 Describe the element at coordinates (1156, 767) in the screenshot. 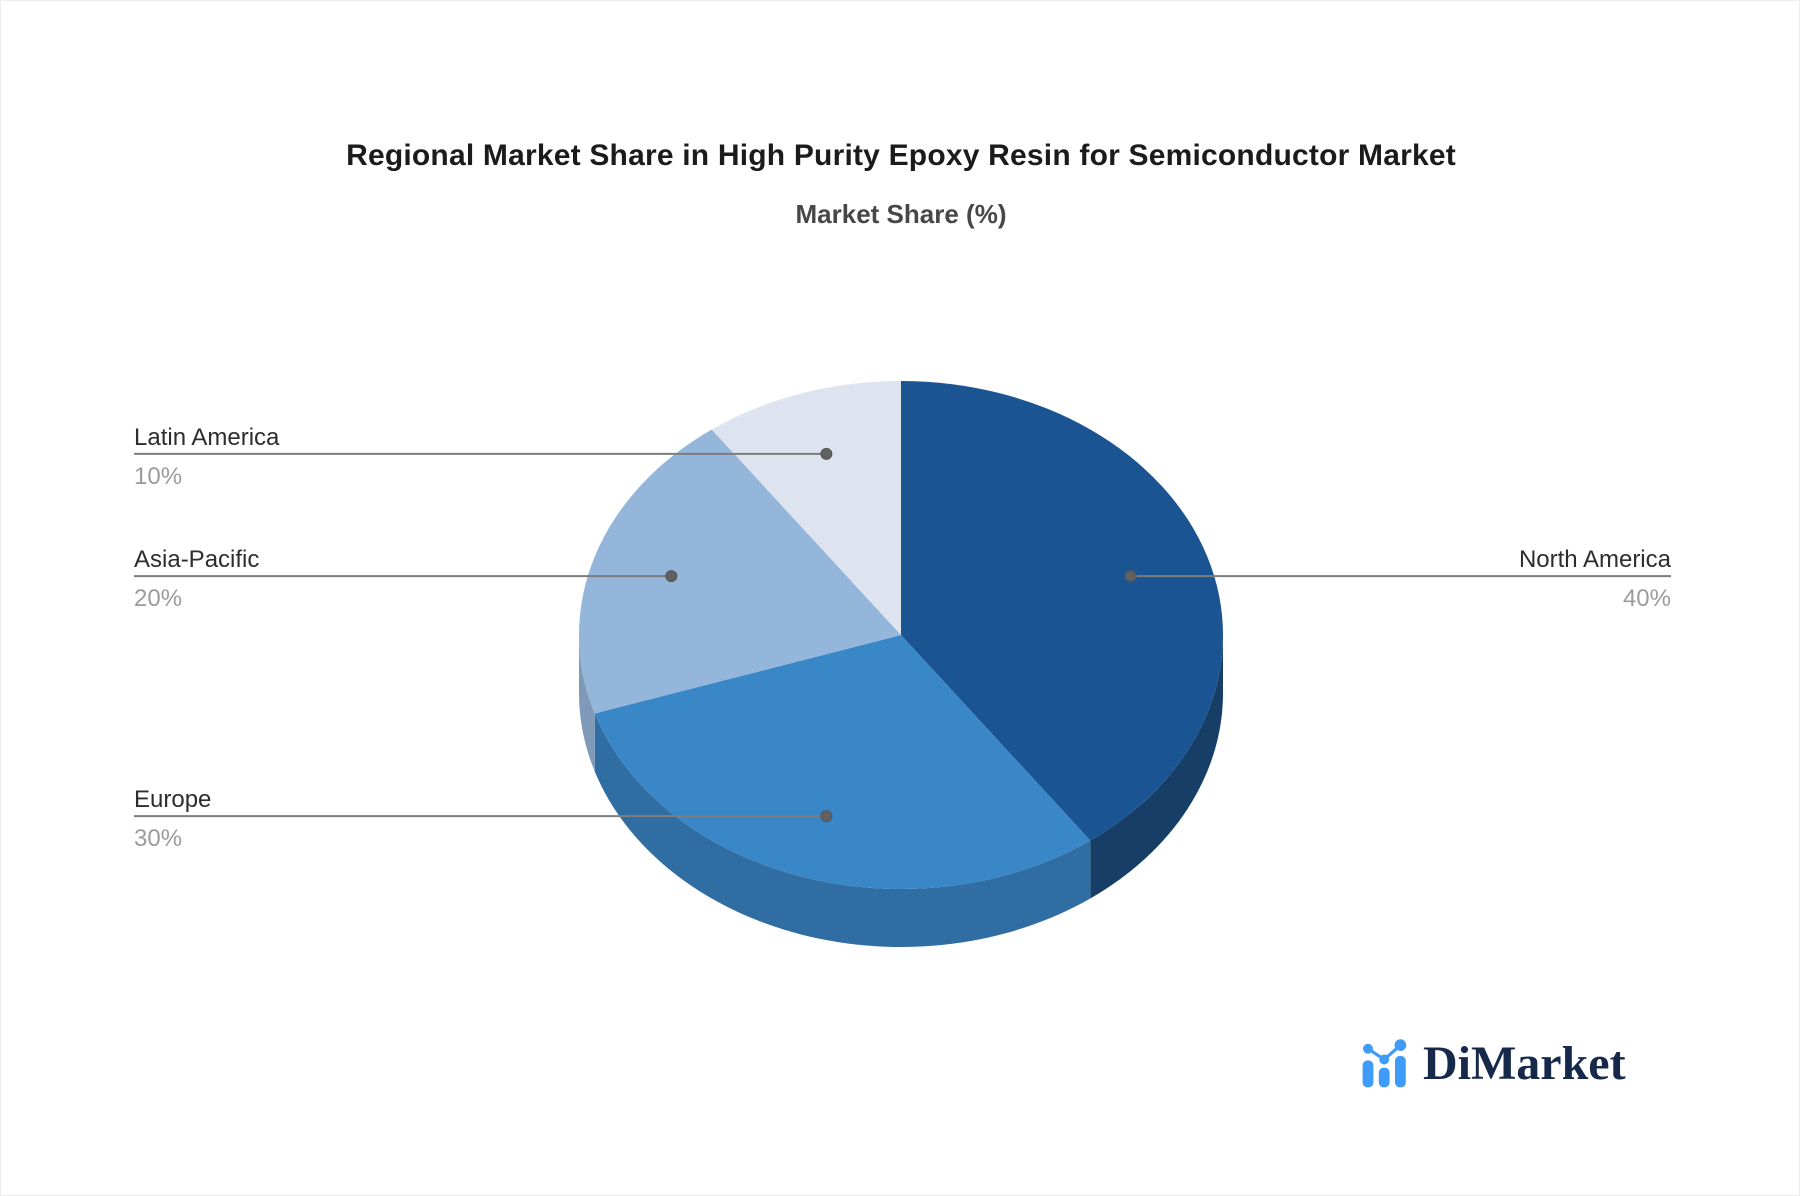

I see `pie-slice-side-north-america` at that location.